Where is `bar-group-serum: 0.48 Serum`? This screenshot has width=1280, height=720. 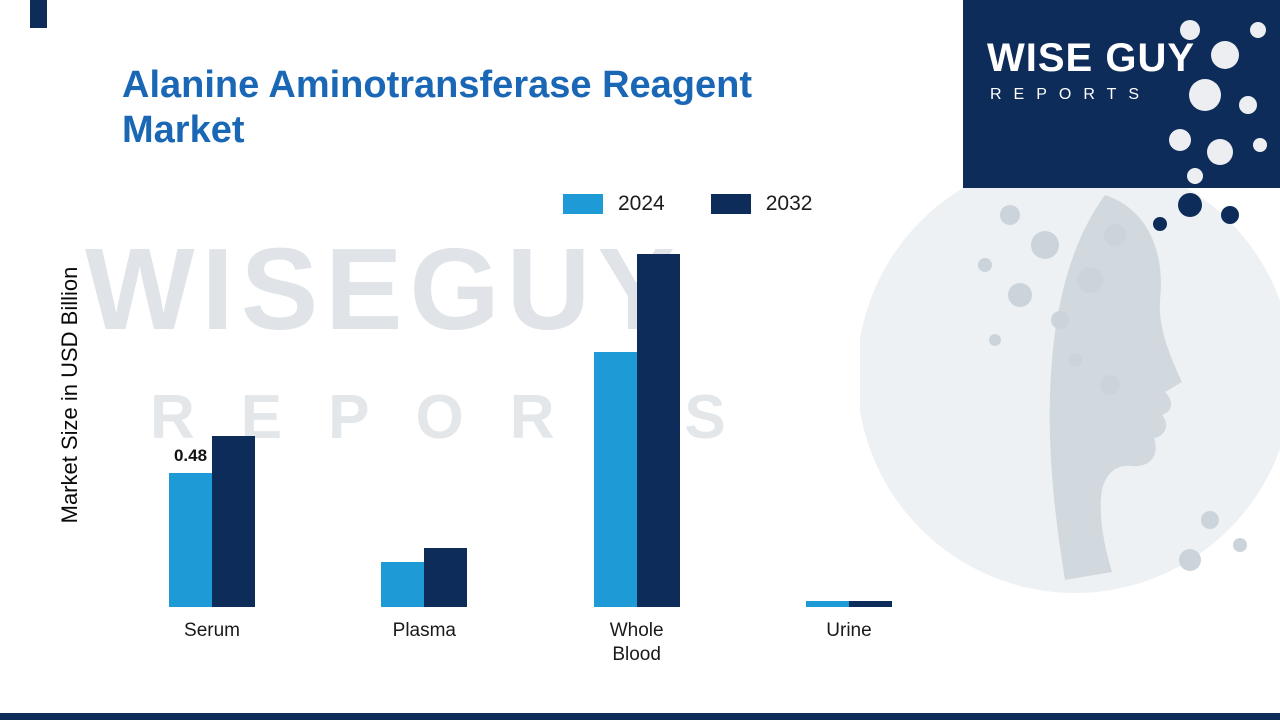 bar-group-serum: 0.48 Serum is located at coordinates (212, 430).